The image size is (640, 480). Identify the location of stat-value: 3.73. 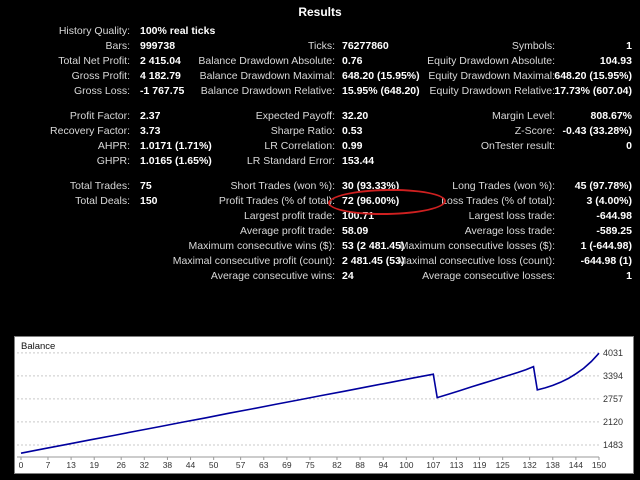
(150, 131).